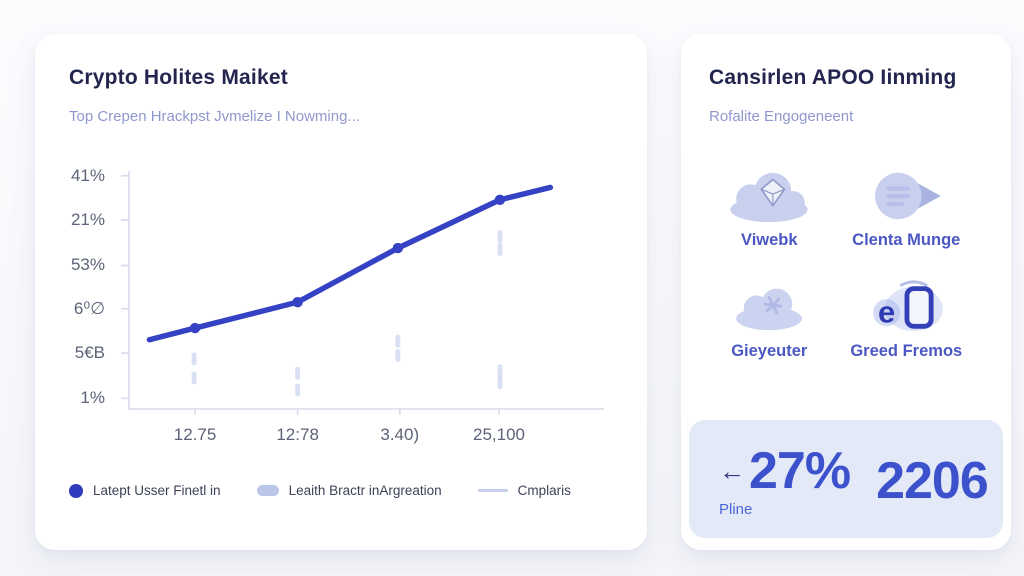  Describe the element at coordinates (732, 471) in the screenshot. I see `left-arrow-icon: ←` at that location.